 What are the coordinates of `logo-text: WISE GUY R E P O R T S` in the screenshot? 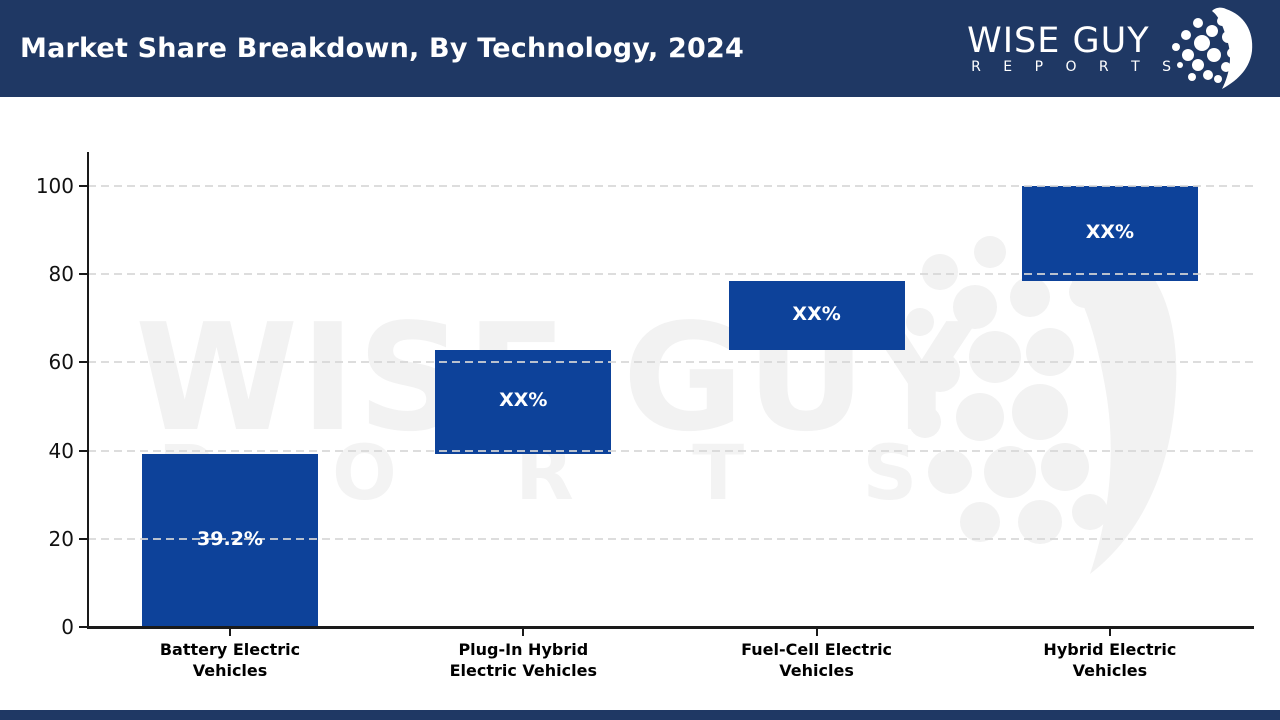 It's located at (1073, 49).